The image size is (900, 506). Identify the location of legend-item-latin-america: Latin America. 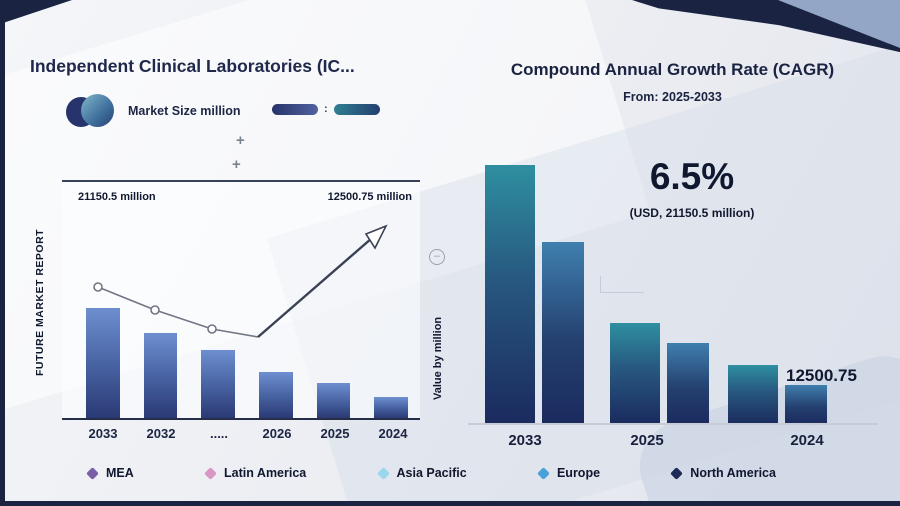
(255, 473).